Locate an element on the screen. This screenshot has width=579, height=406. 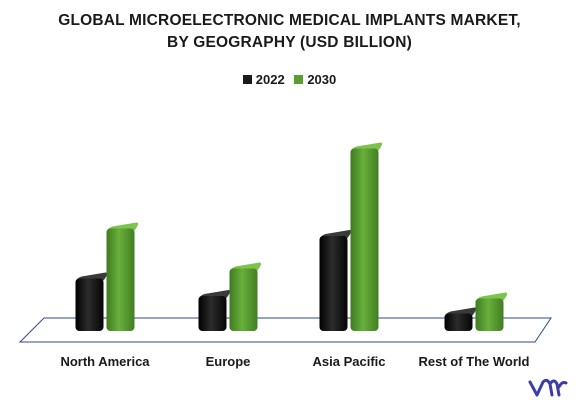
bar-rest-of-the-world-2022 is located at coordinates (460, 319).